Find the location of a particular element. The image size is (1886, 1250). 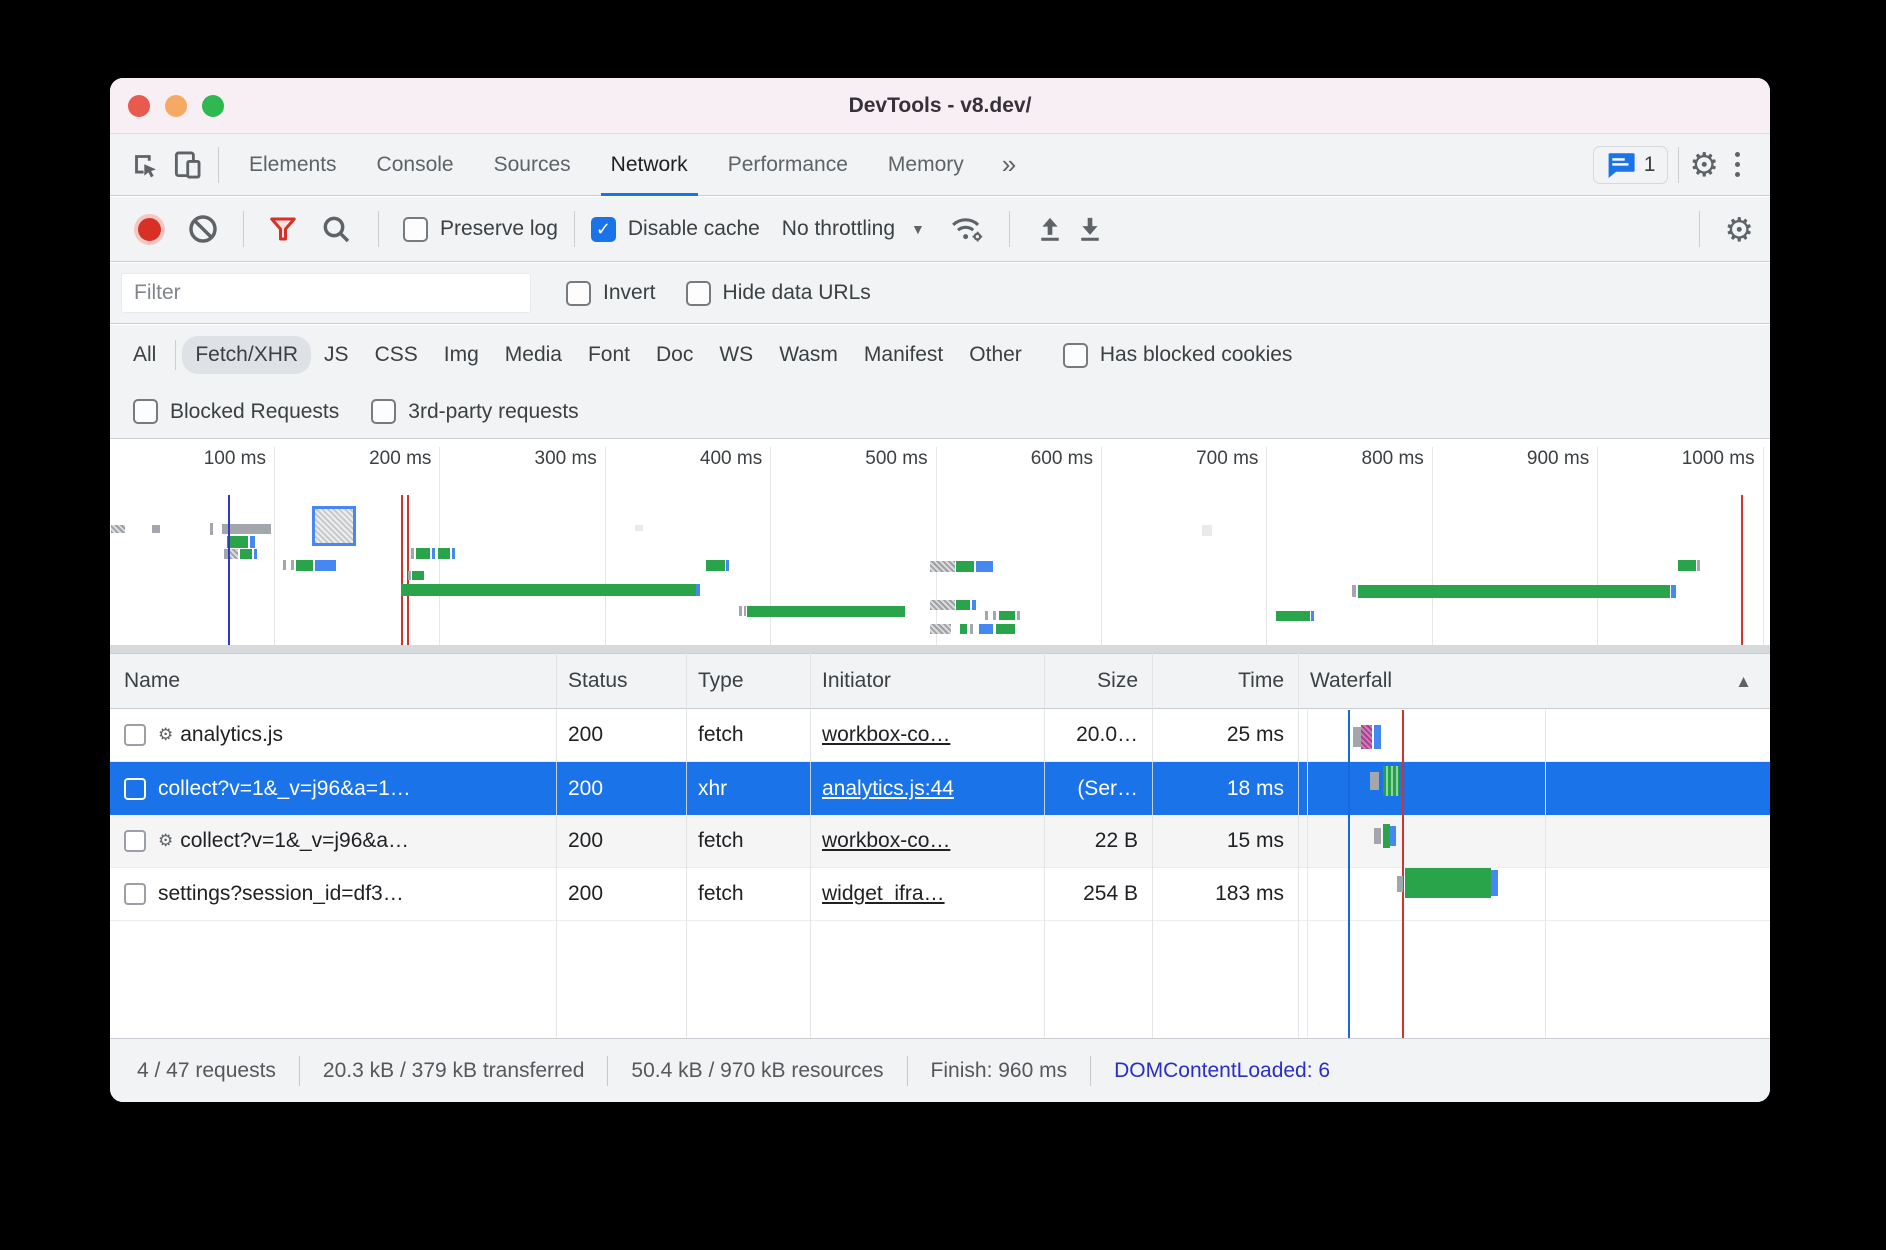

chip-manifest: Manifest is located at coordinates (903, 354).